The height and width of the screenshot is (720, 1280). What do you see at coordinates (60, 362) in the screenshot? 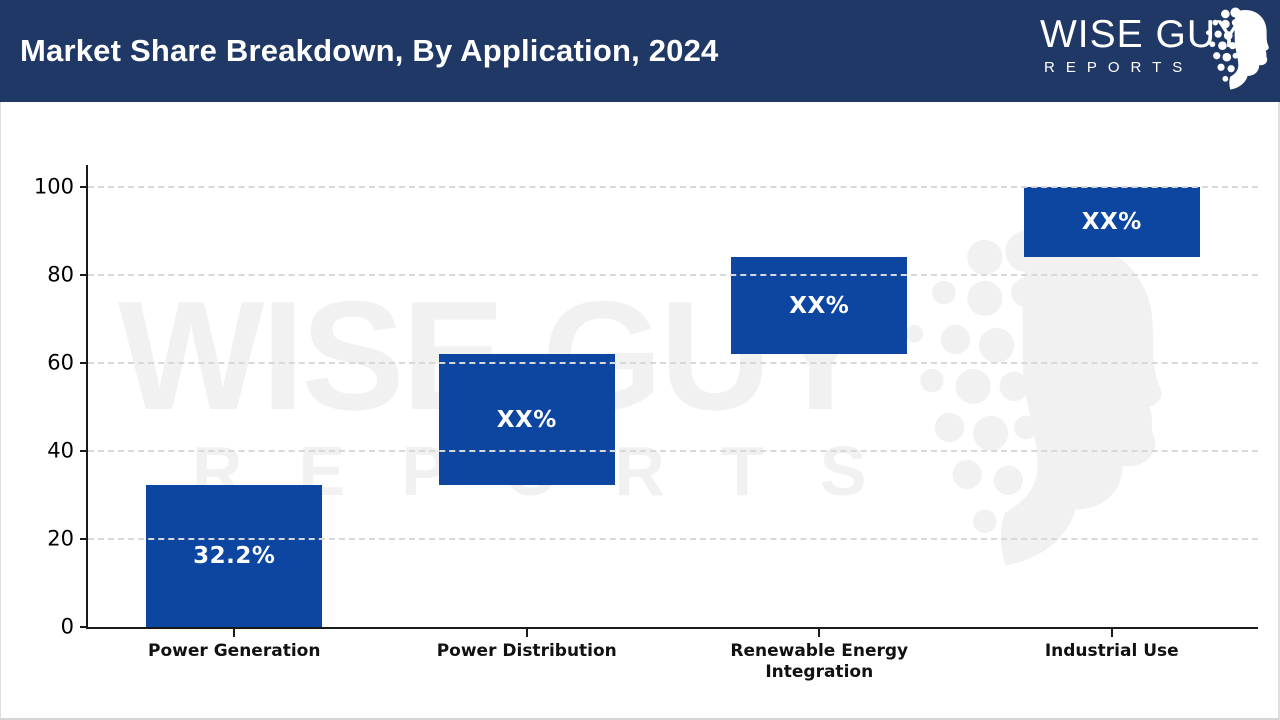
I see `y-axis-tick-label: 60` at bounding box center [60, 362].